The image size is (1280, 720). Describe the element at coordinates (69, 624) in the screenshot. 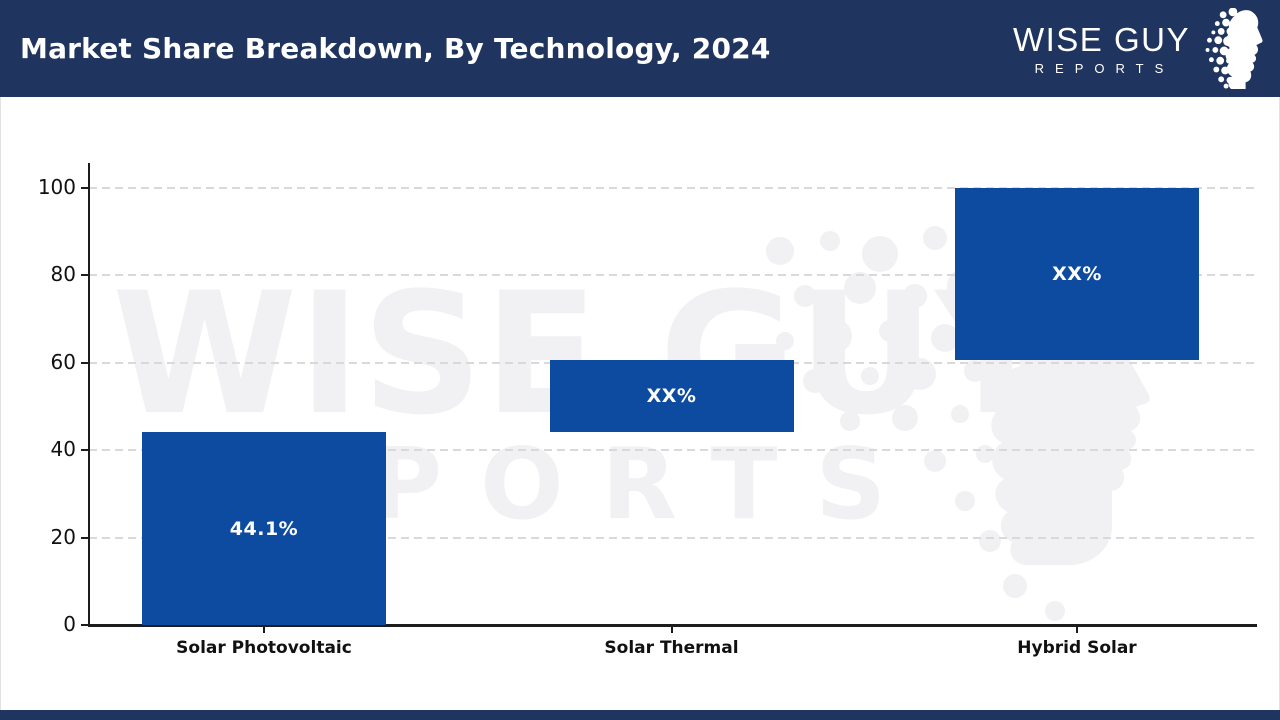

I see `y-tick-label: 0` at that location.